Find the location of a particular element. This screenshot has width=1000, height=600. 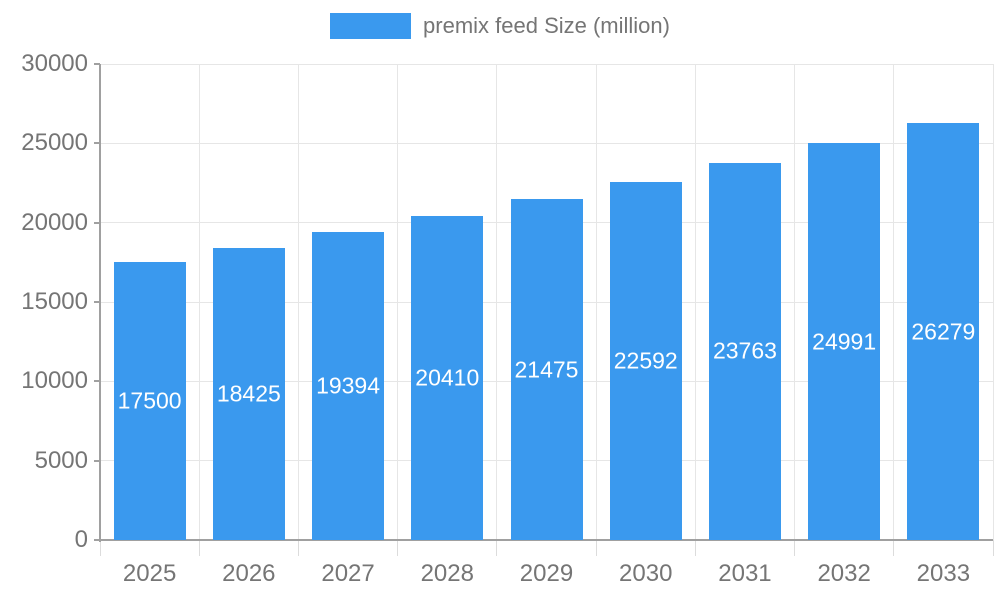

x-axis-tick-label: 2025 is located at coordinates (149, 573).